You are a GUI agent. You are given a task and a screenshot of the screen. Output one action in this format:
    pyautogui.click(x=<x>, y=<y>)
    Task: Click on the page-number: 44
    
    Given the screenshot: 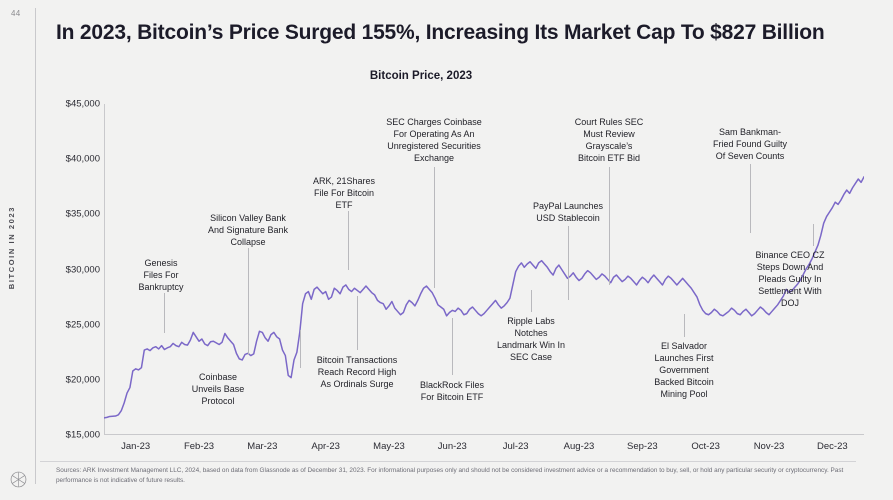 What is the action you would take?
    pyautogui.click(x=16, y=13)
    